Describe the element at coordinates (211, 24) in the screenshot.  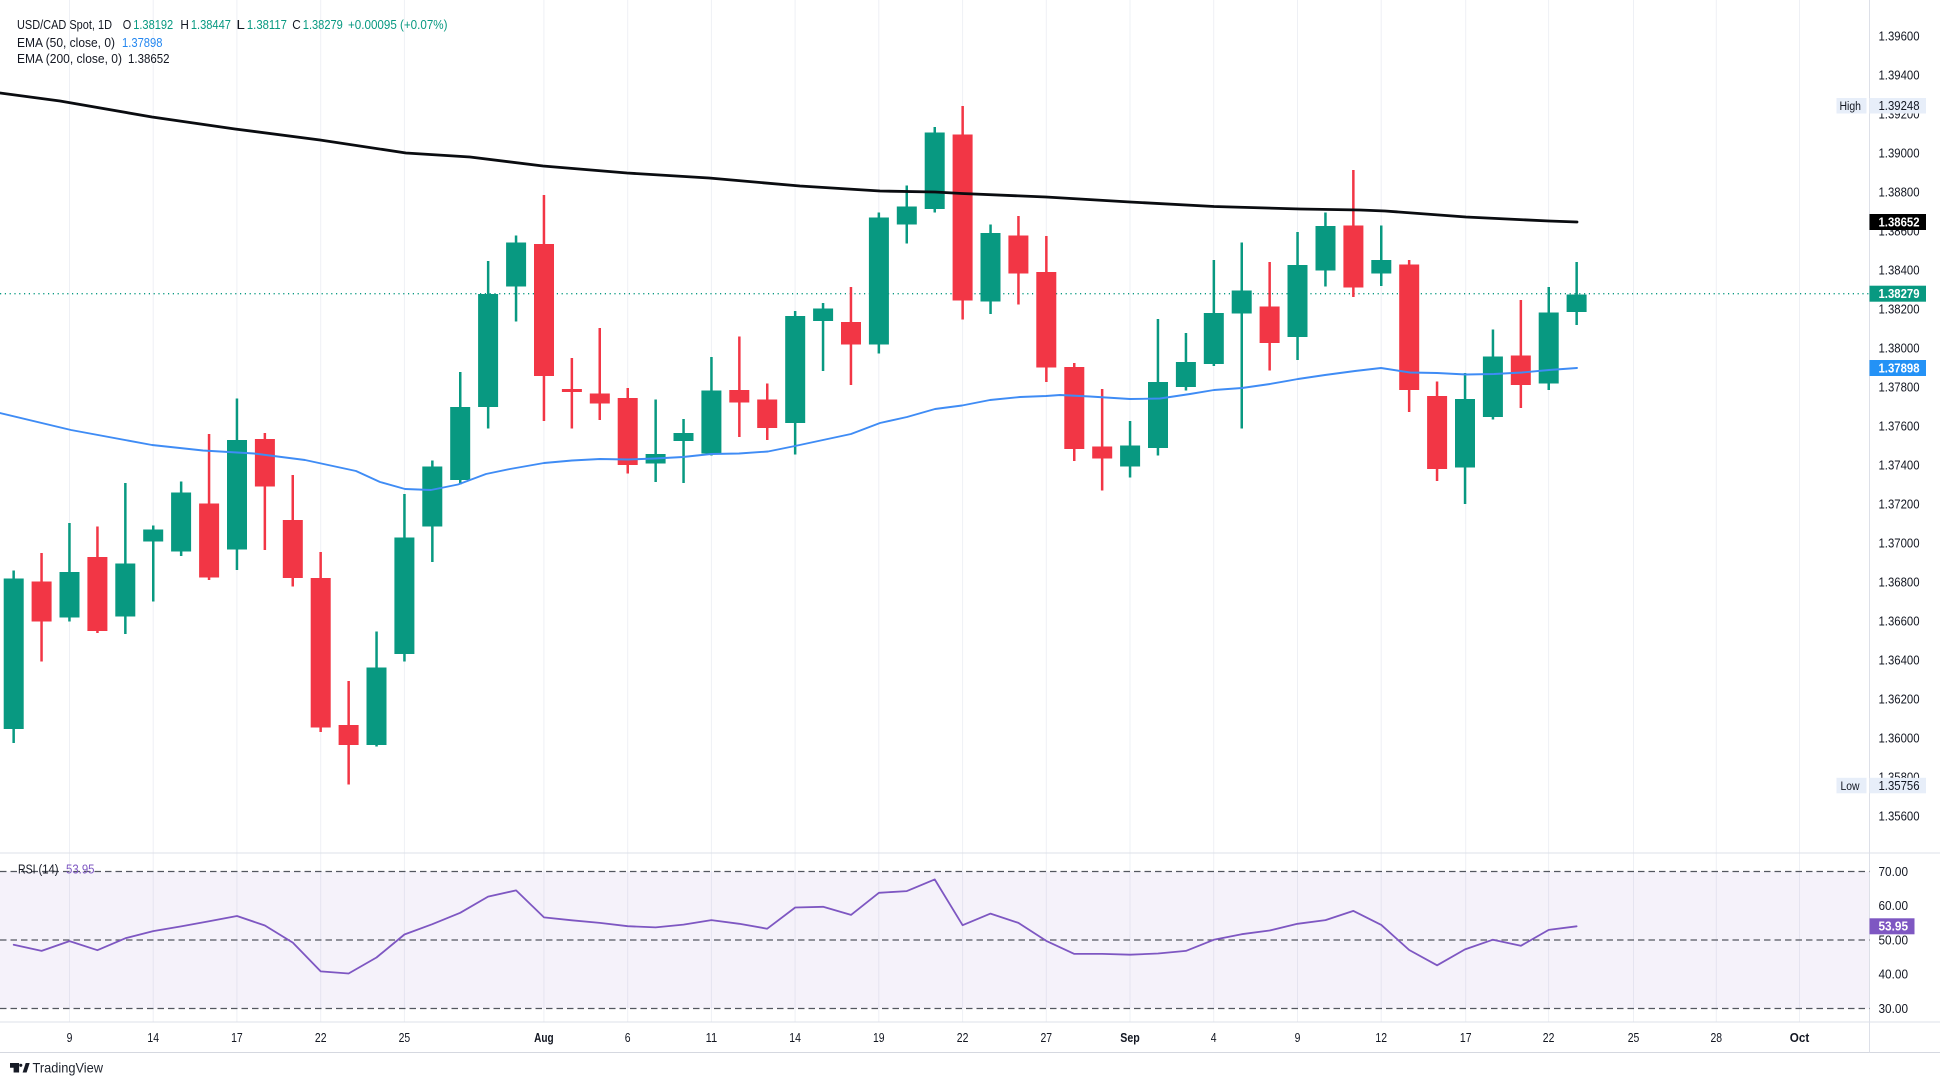
I see `svg-text: 1.38447` at that location.